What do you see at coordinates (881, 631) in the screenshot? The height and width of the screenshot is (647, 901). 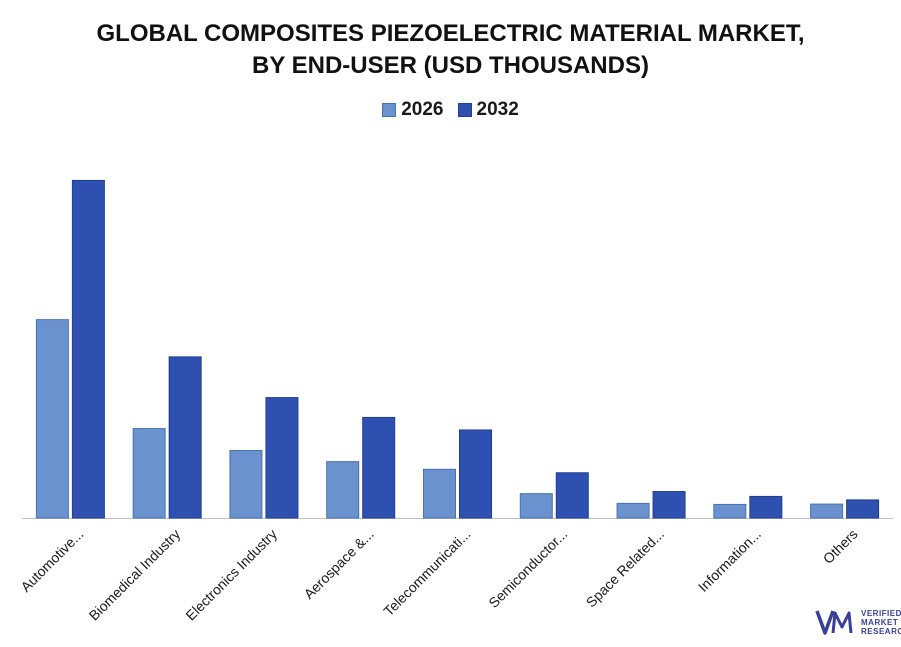 I see `logo-line-3: RESEARCH` at bounding box center [881, 631].